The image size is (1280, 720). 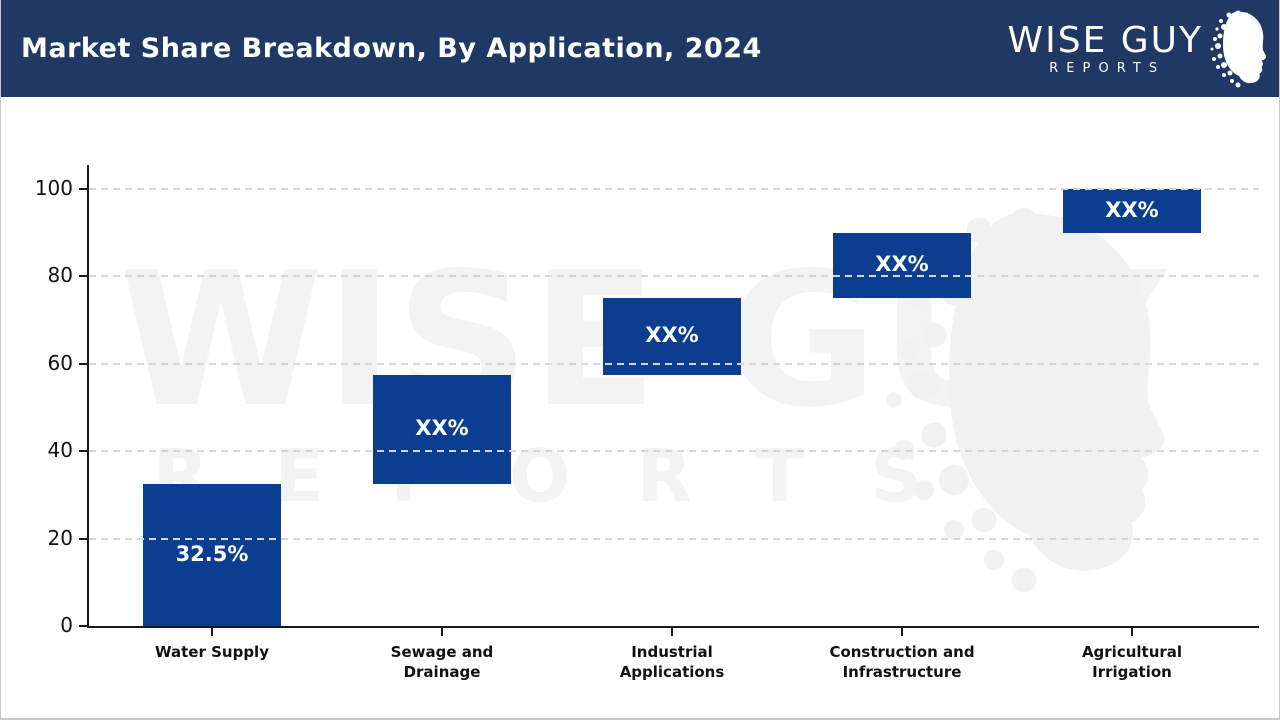 What do you see at coordinates (212, 652) in the screenshot?
I see `x-axis-category-label: Water Supply` at bounding box center [212, 652].